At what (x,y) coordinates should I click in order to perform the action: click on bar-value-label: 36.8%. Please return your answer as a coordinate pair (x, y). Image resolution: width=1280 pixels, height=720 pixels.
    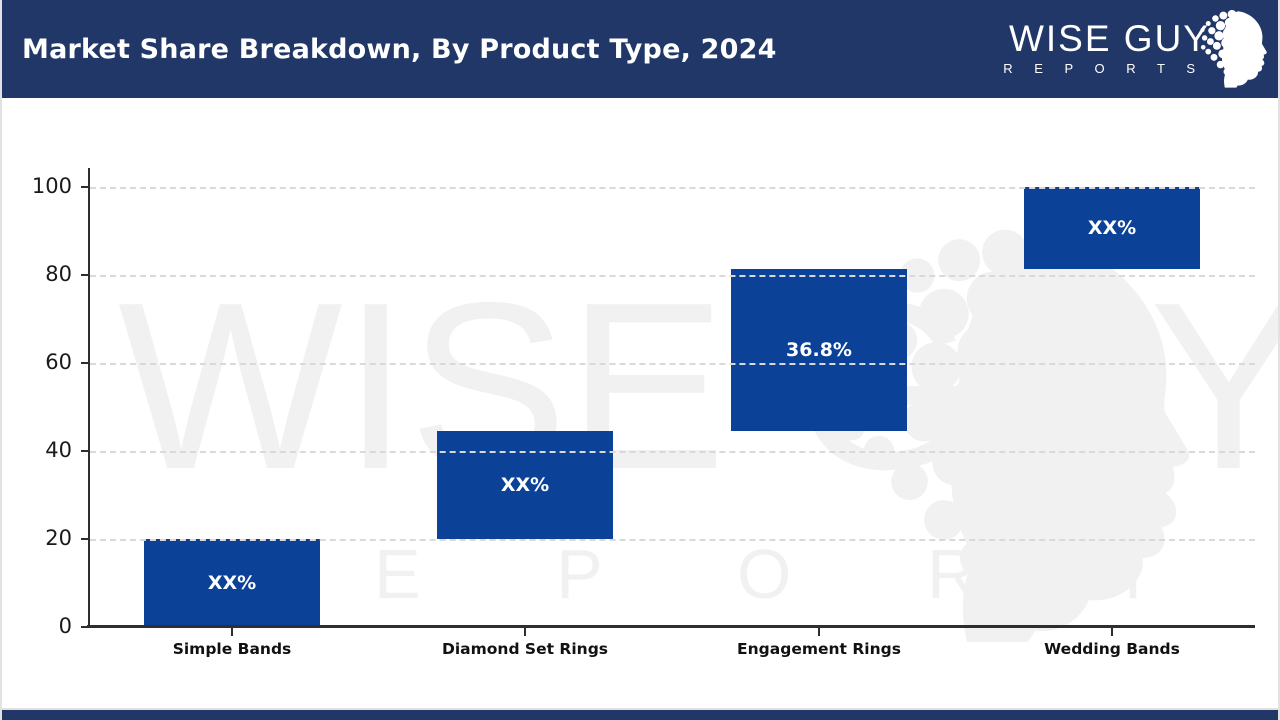
    Looking at the image, I should click on (819, 350).